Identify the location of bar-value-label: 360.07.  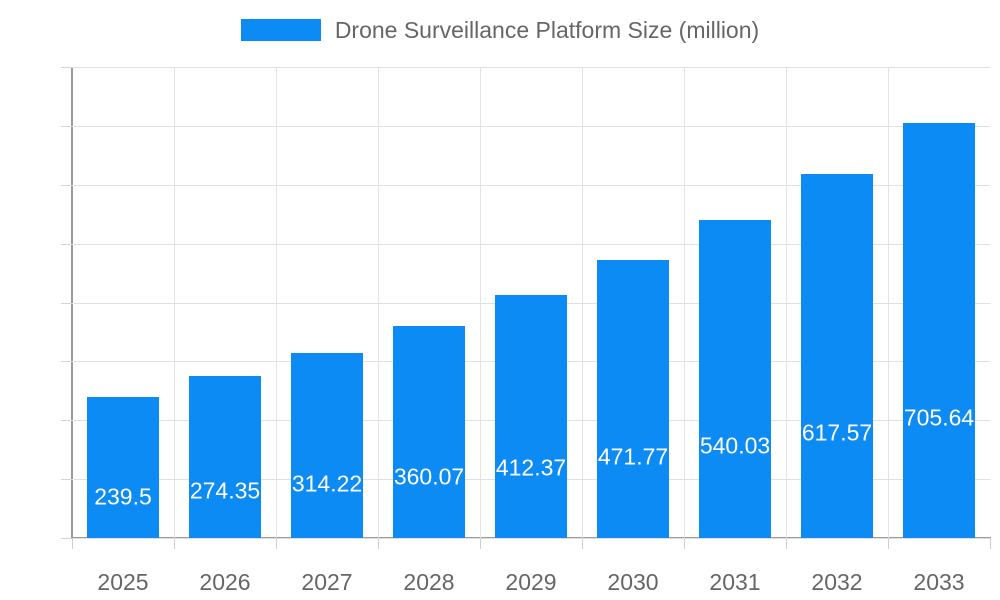
(429, 476).